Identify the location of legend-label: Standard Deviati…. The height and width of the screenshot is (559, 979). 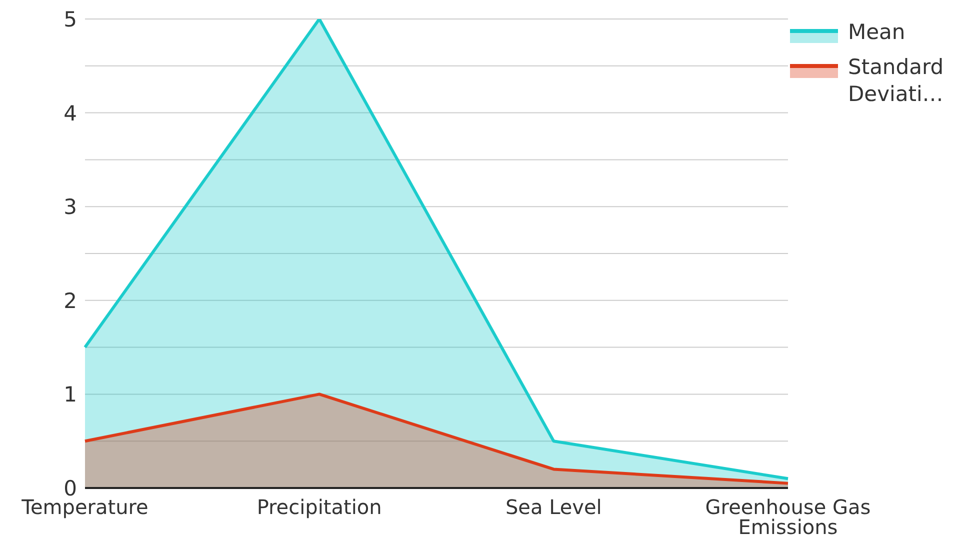
(896, 81).